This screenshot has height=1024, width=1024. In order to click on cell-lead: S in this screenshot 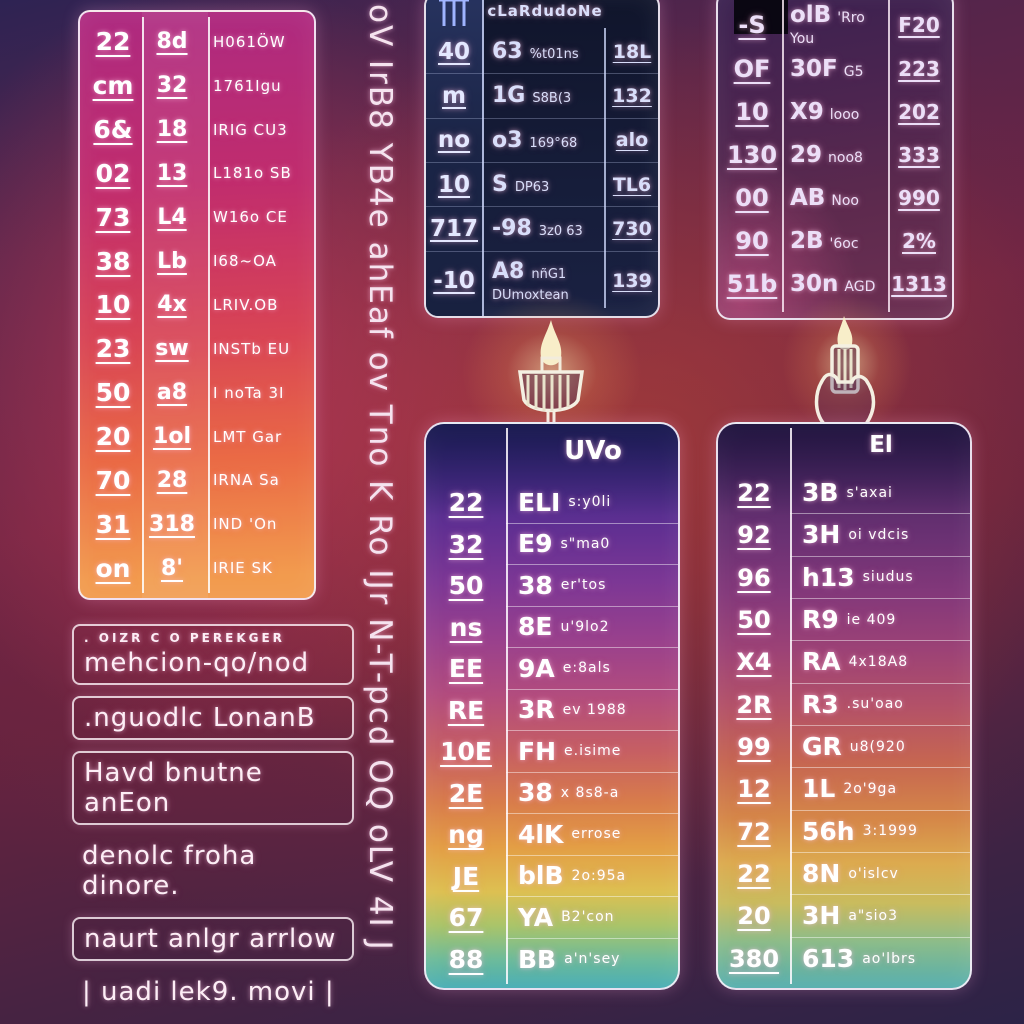, I will do `click(500, 185)`.